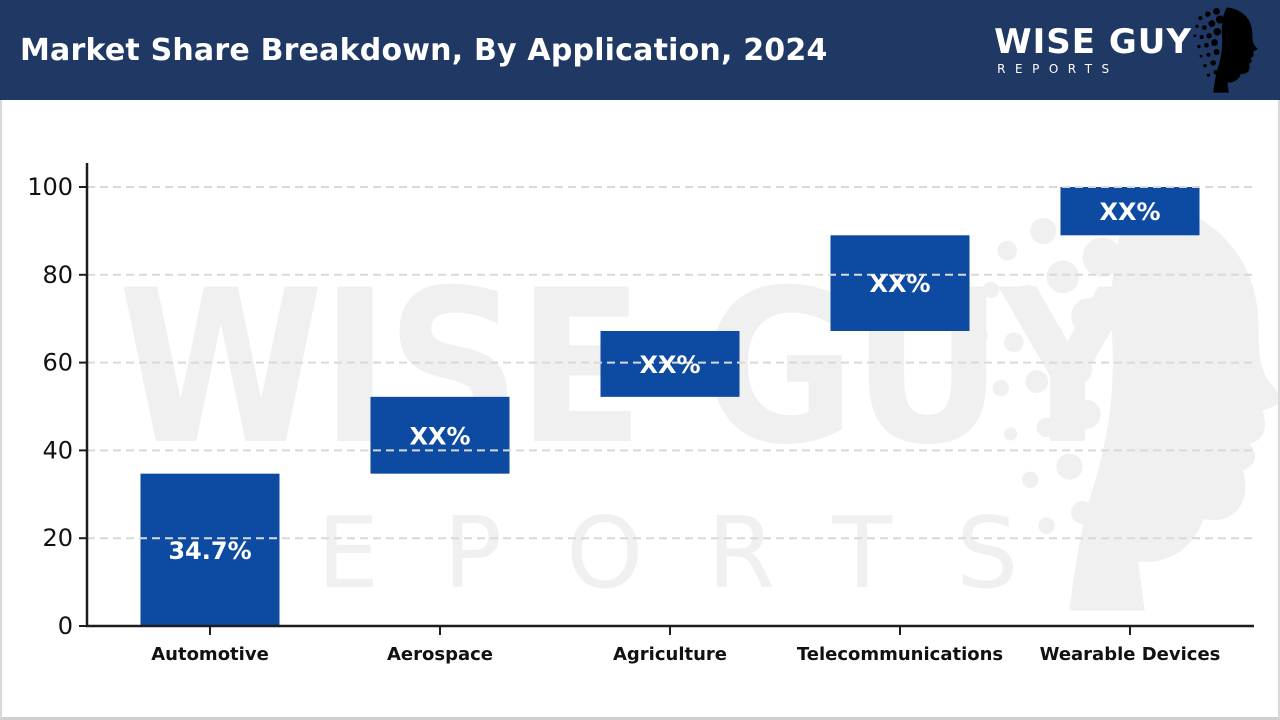 Image resolution: width=1280 pixels, height=720 pixels. What do you see at coordinates (1058, 69) in the screenshot?
I see `logo-line2: REPORTS` at bounding box center [1058, 69].